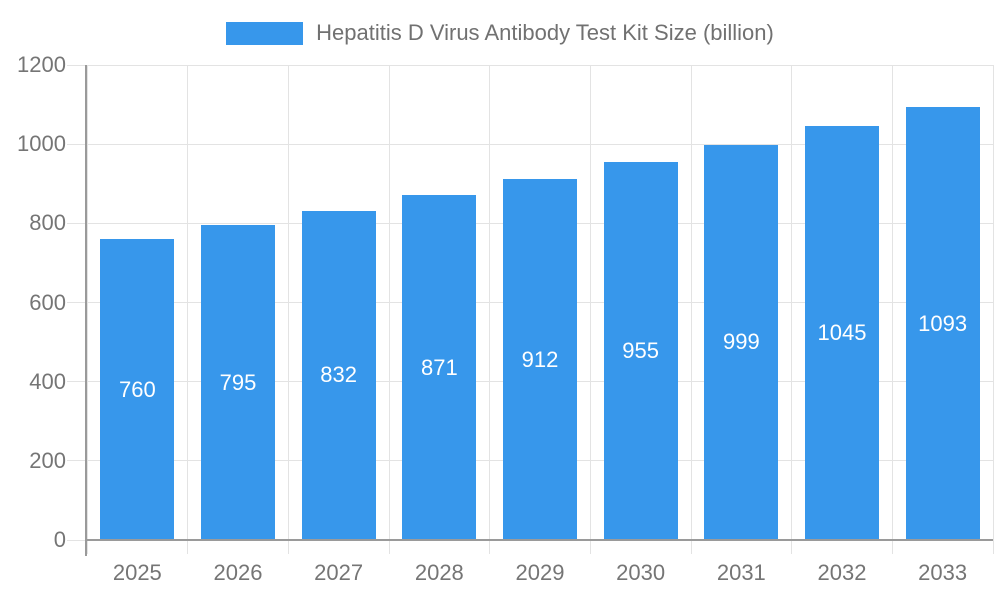 The width and height of the screenshot is (1000, 600). Describe the element at coordinates (47, 223) in the screenshot. I see `y-tick-label: 800` at that location.